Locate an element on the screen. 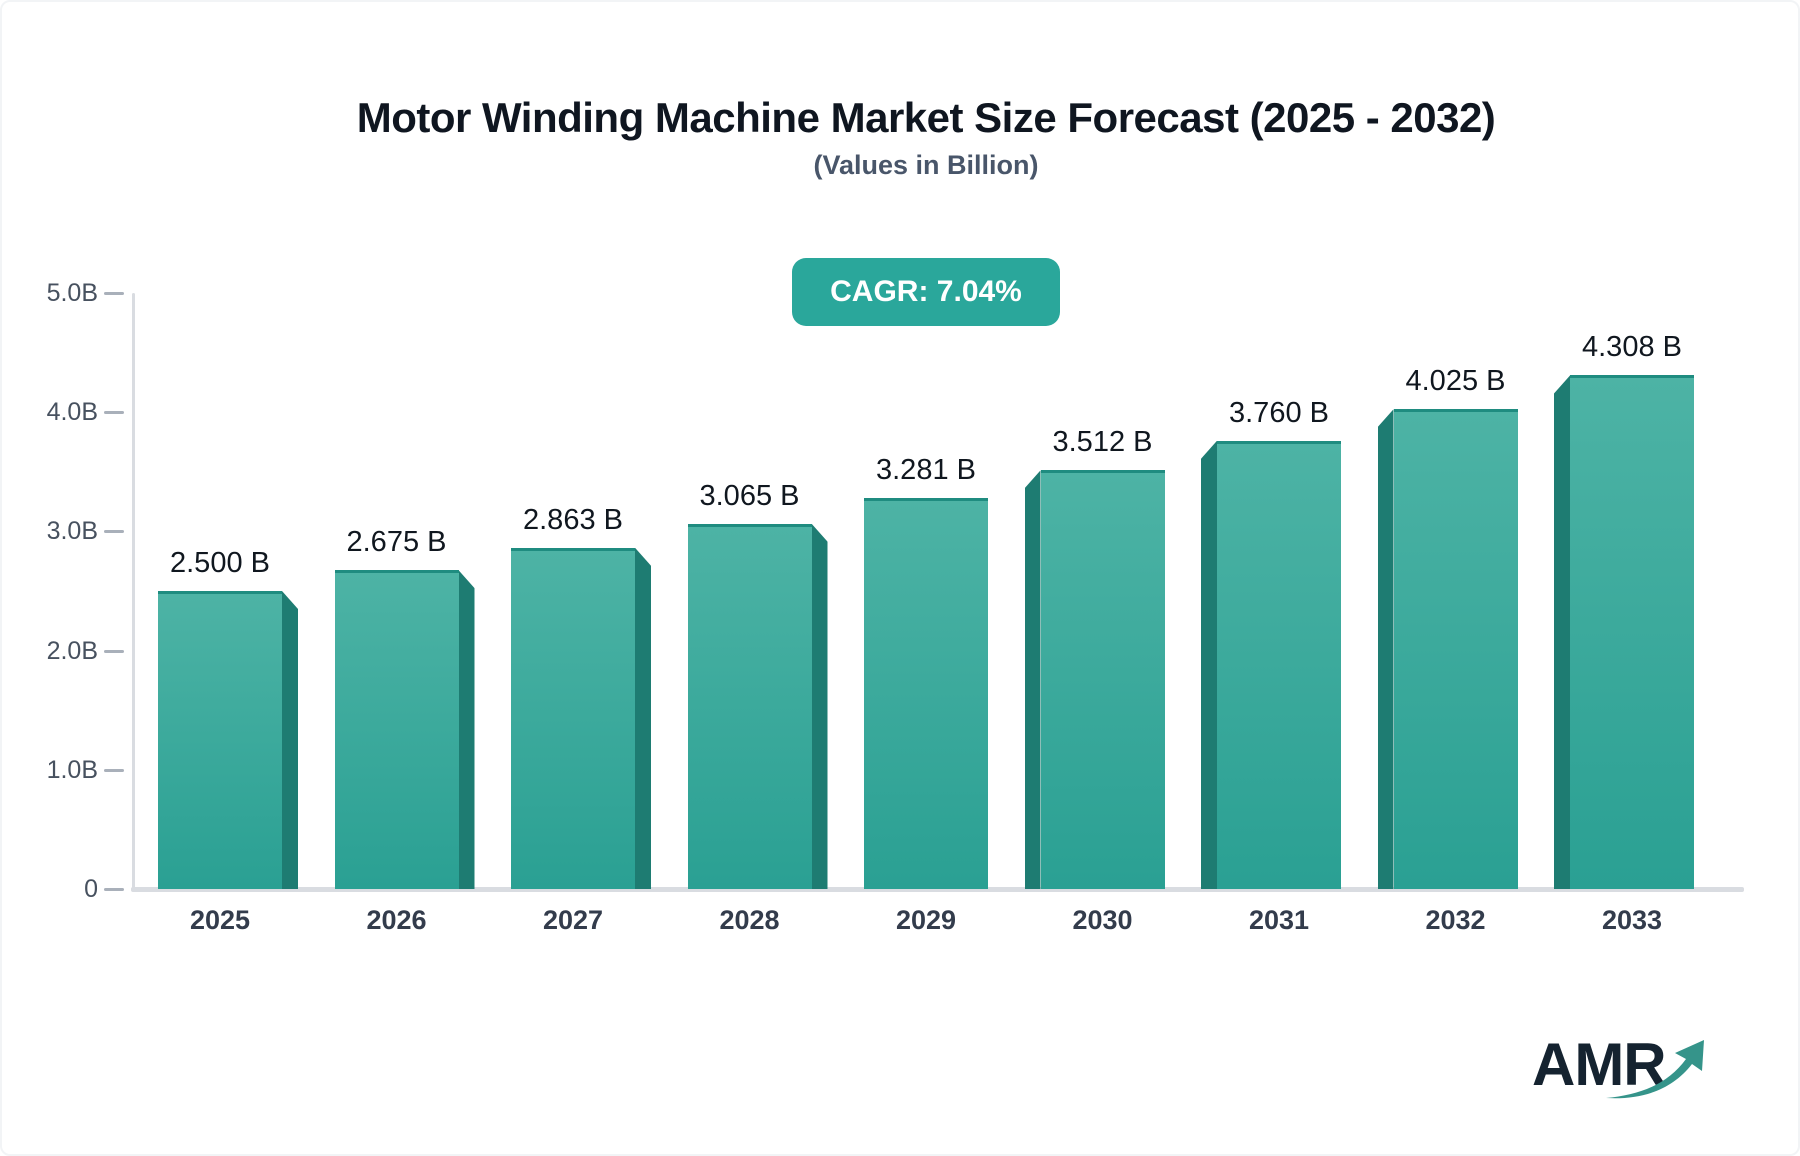  x-tick-label-2033: 2033 is located at coordinates (1632, 920).